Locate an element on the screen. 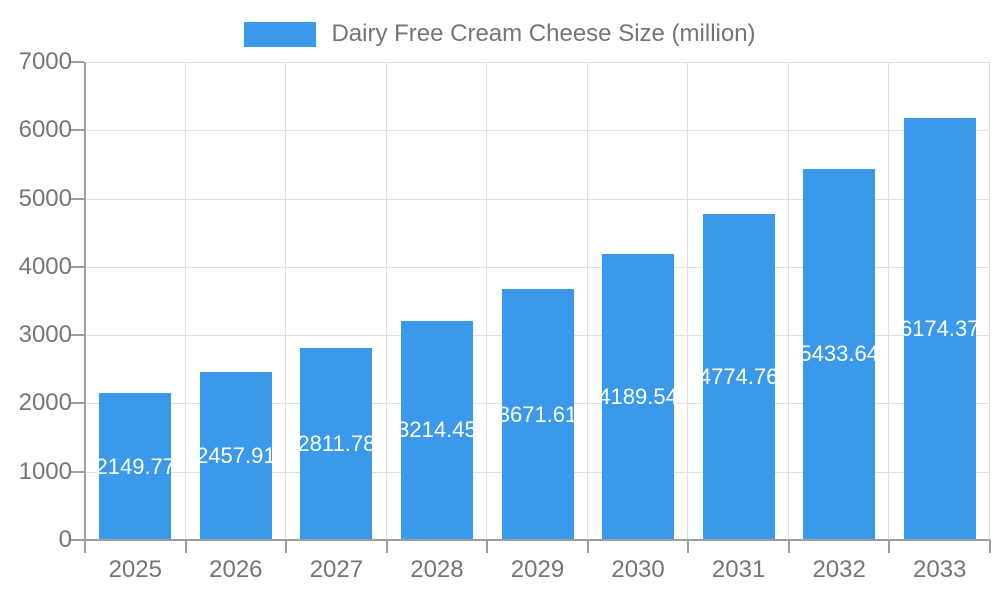 The width and height of the screenshot is (1000, 600). x-axis-label: 2025 is located at coordinates (135, 569).